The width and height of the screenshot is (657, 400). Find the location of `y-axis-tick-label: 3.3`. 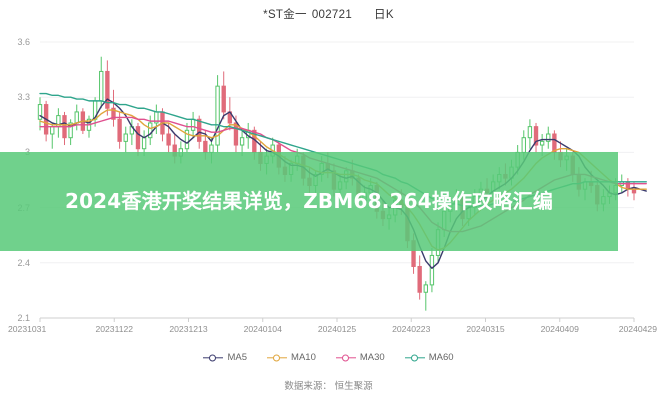

y-axis-tick-label: 3.3 is located at coordinates (23, 97).